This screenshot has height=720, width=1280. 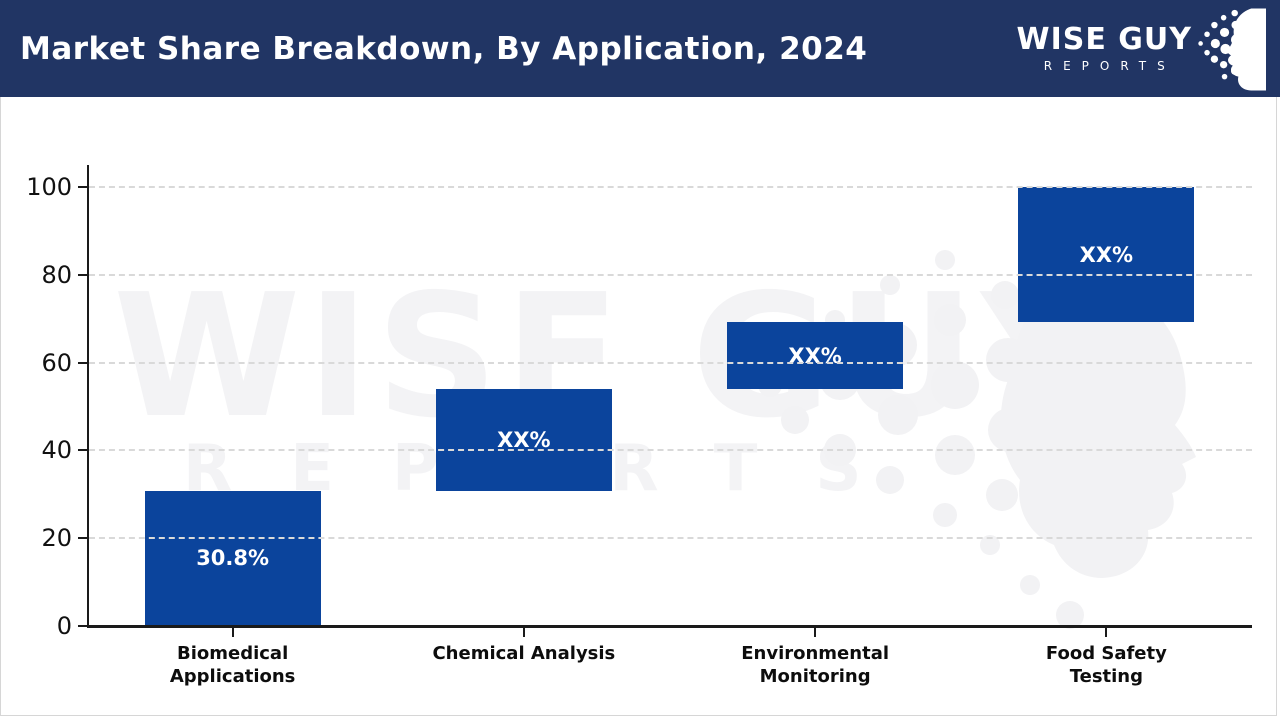 I want to click on x-category-label-line: Monitoring, so click(x=815, y=677).